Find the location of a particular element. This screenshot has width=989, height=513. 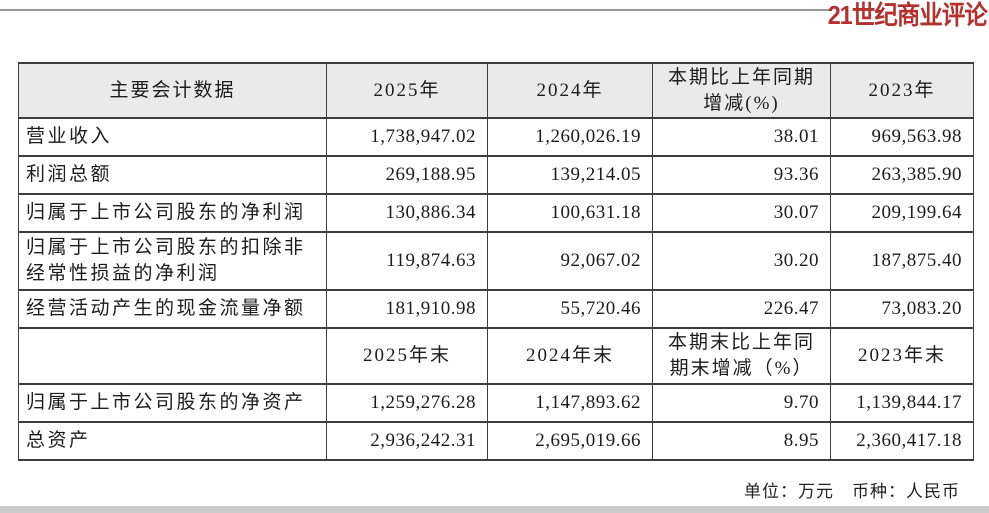

cell-value: 55,720.46 is located at coordinates (570, 309).